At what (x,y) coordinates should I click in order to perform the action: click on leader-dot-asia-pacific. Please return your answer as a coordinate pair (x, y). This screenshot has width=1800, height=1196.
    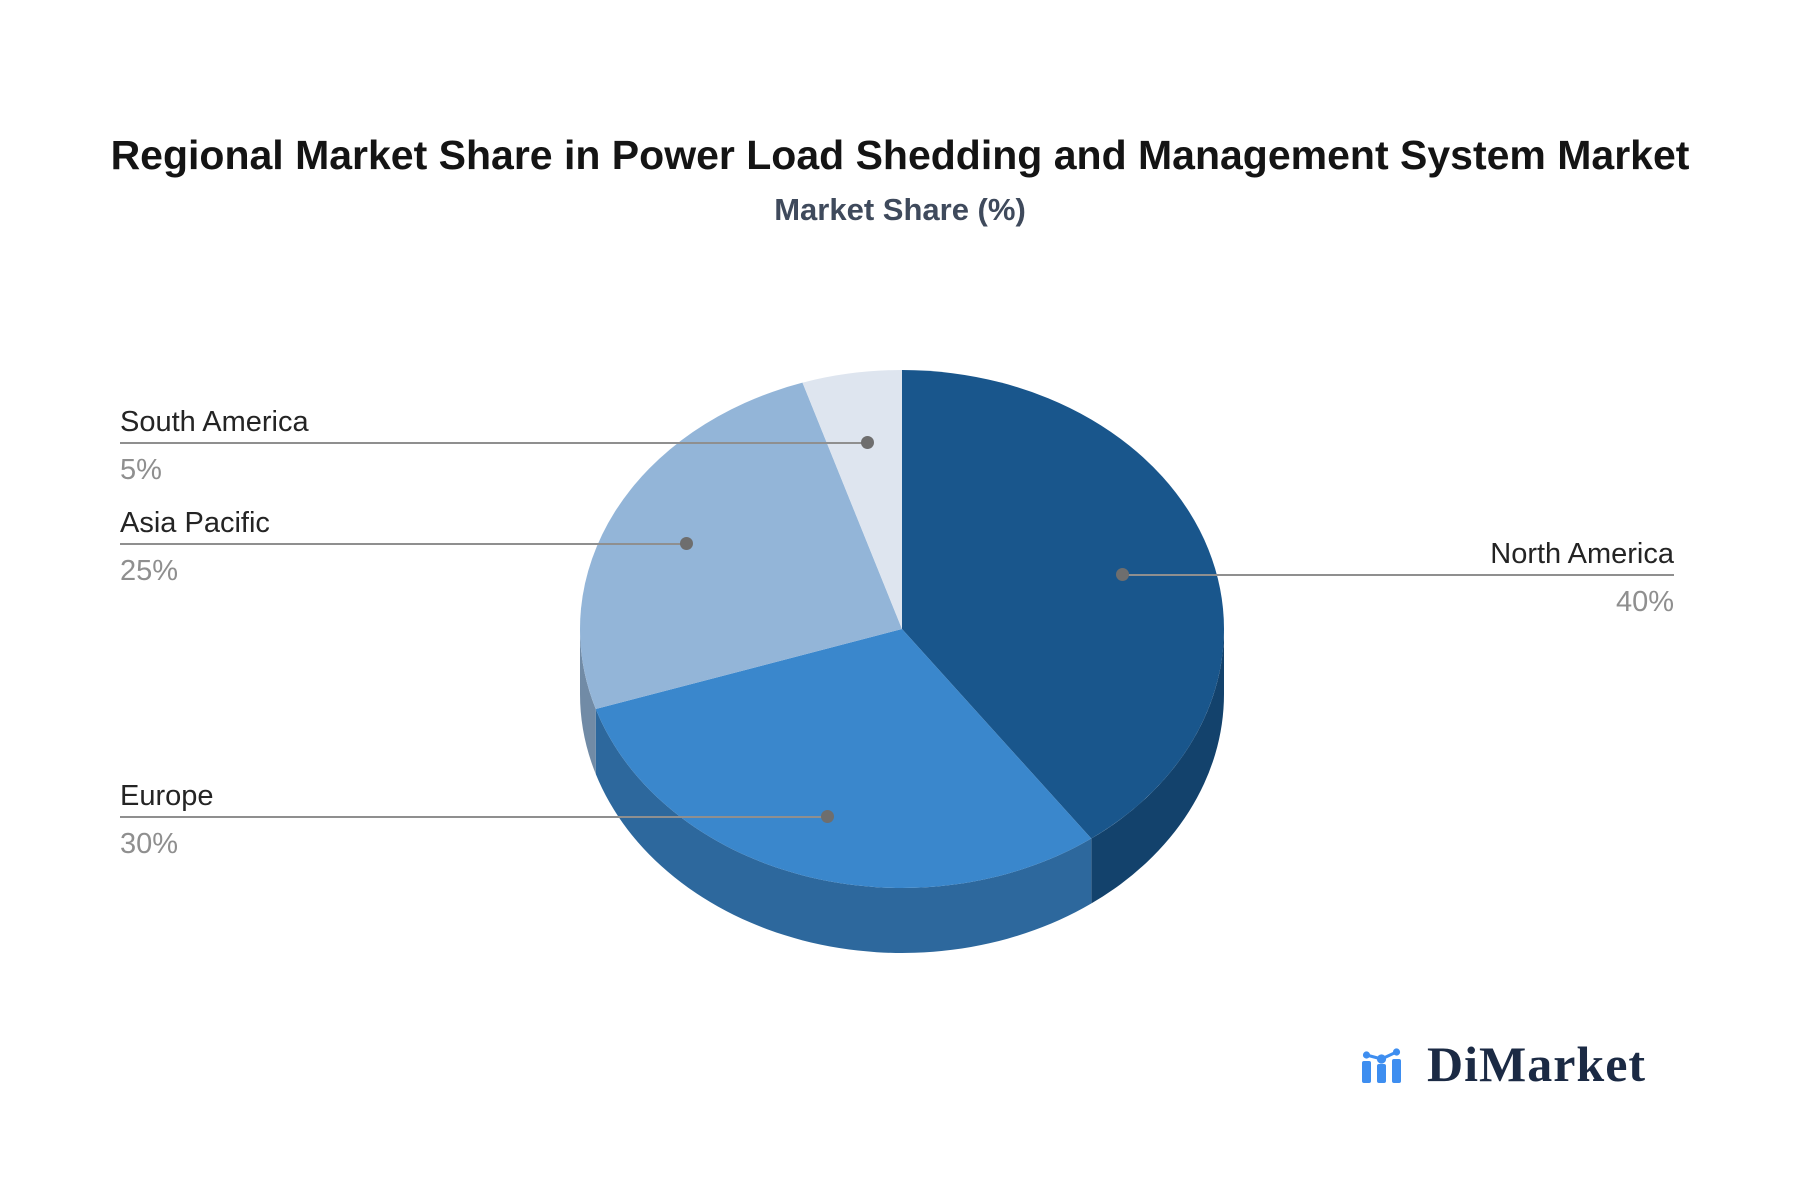
    Looking at the image, I should click on (686, 543).